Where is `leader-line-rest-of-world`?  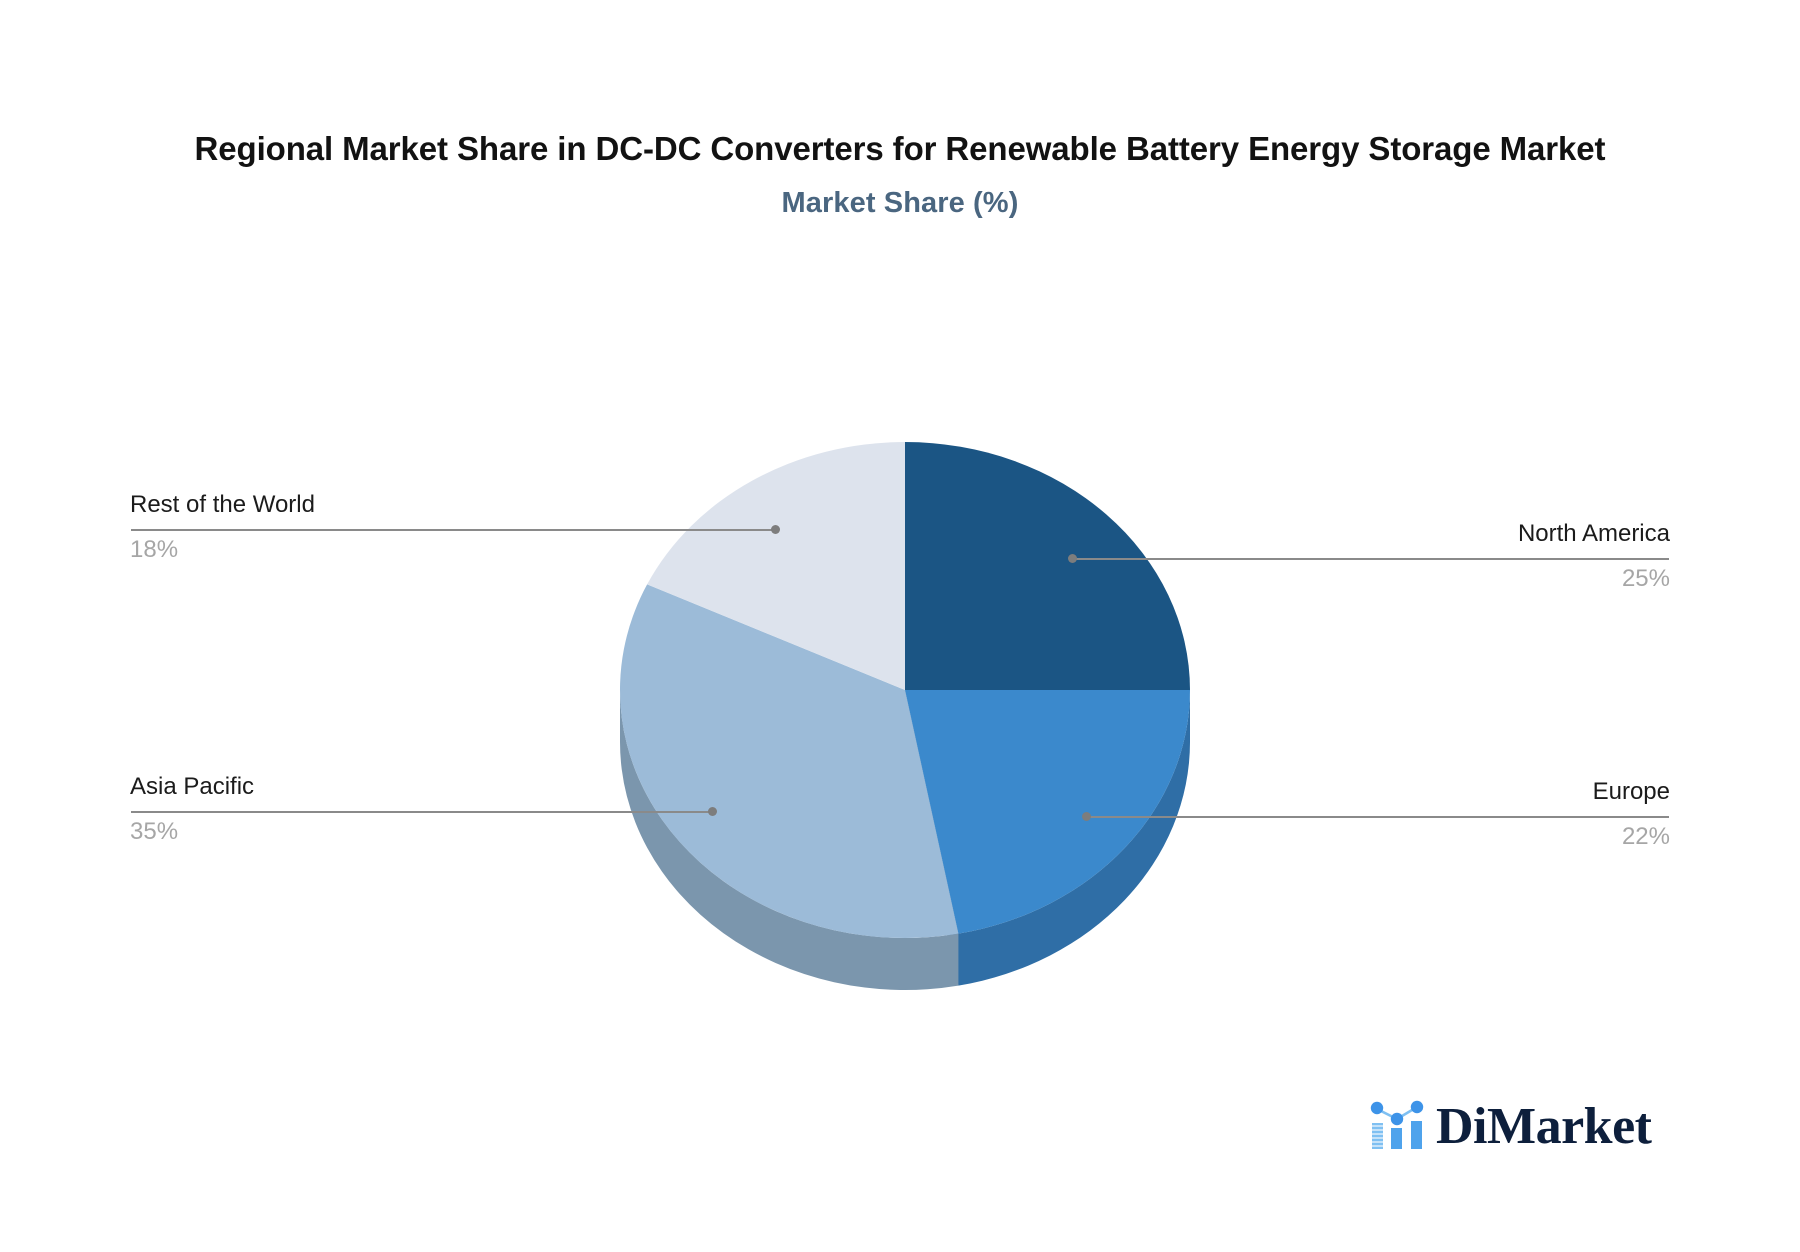 leader-line-rest-of-world is located at coordinates (453, 530).